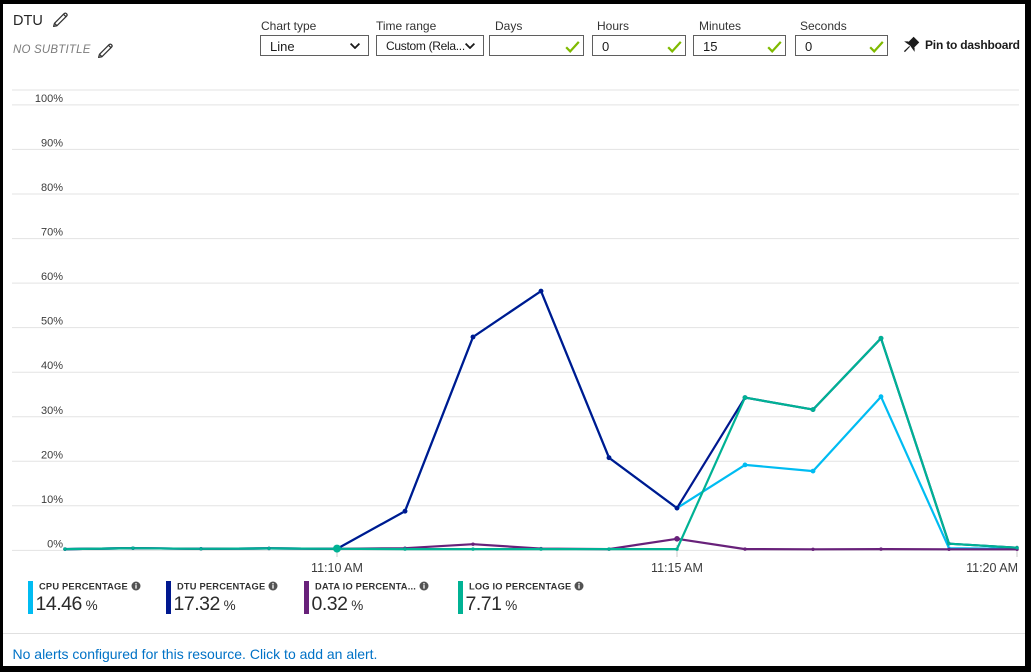  I want to click on svg-text: 0%, so click(55, 544).